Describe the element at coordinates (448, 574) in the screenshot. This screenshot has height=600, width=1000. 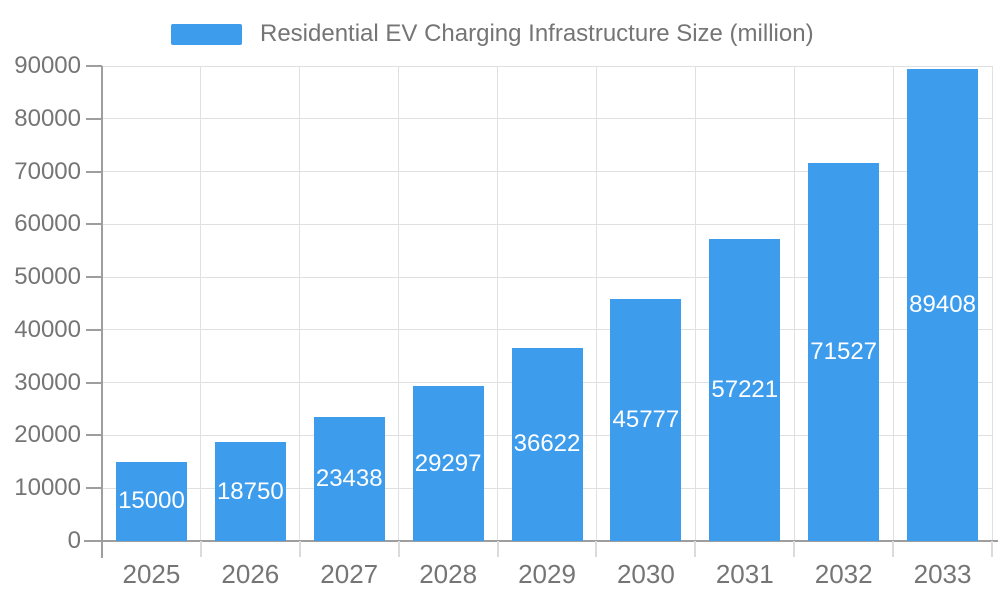
I see `x-axis-category-label: 2028` at that location.